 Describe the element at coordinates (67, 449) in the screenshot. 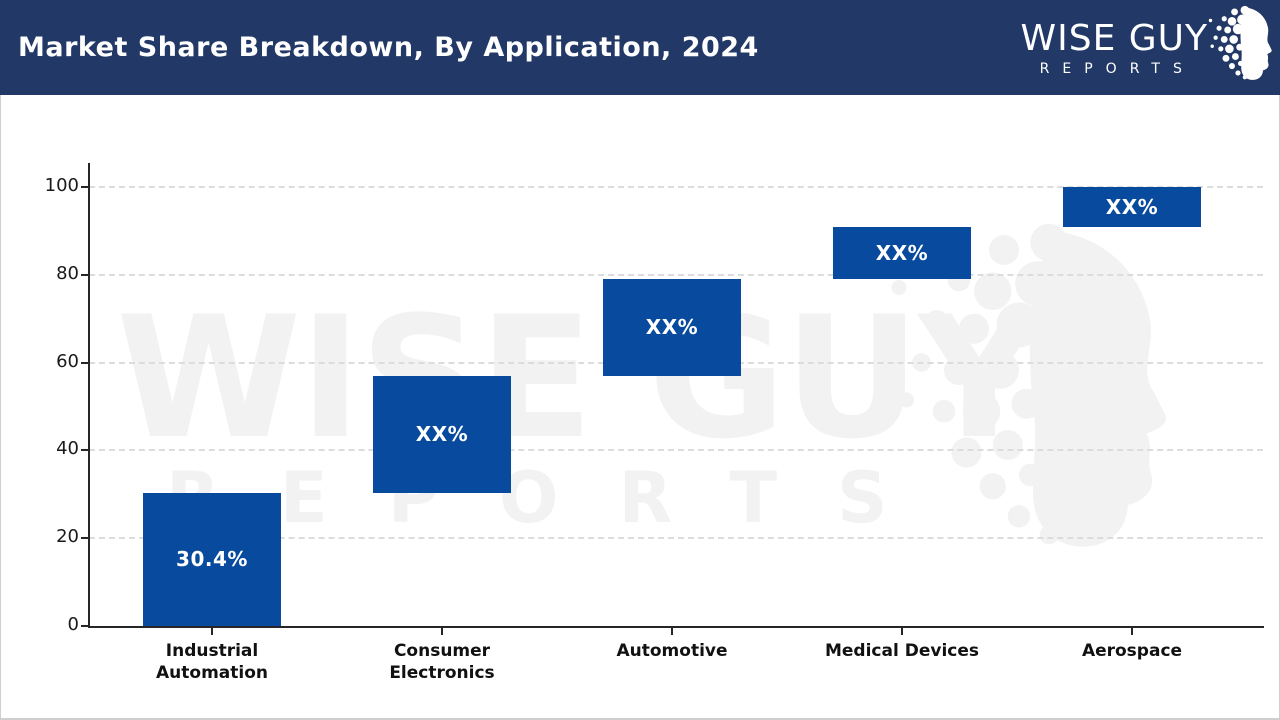

I see `y-tick-label: 40` at that location.